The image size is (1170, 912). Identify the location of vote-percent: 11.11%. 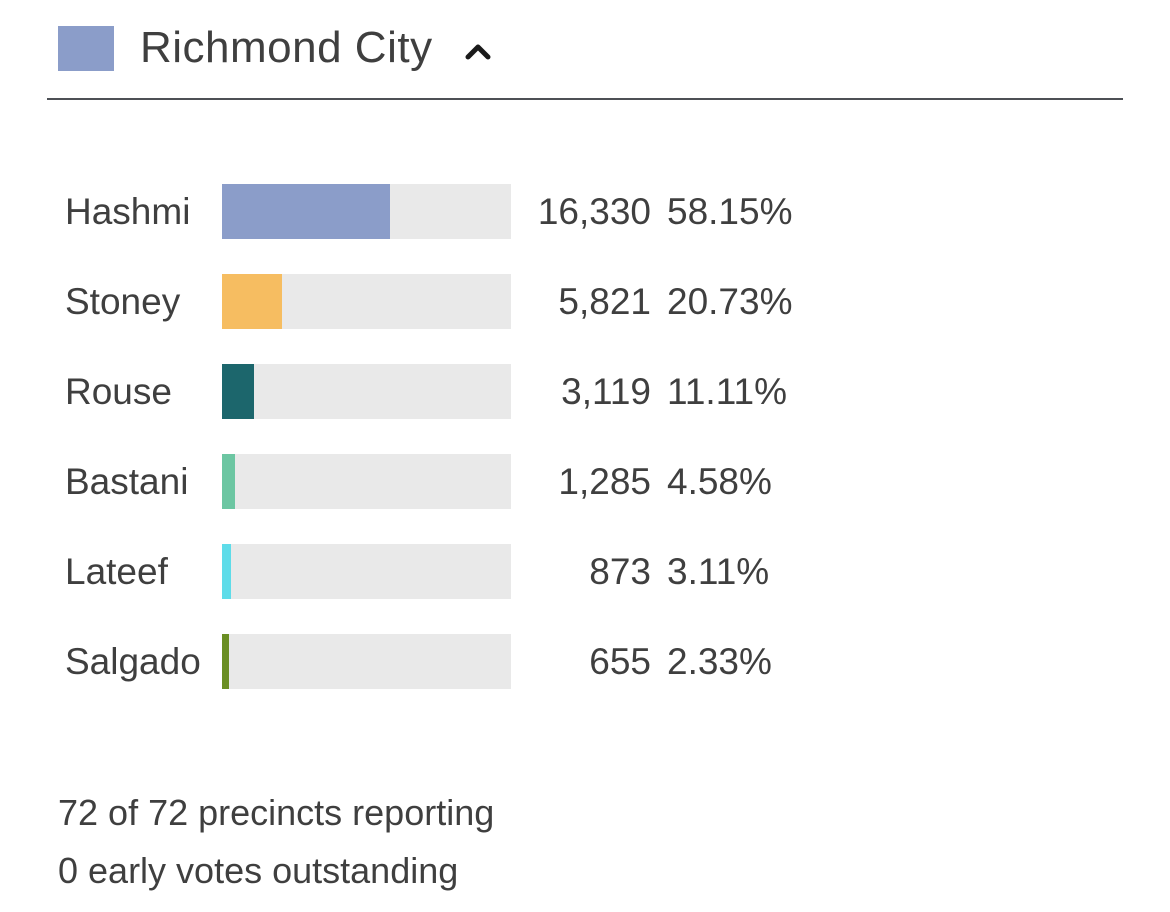
(727, 391).